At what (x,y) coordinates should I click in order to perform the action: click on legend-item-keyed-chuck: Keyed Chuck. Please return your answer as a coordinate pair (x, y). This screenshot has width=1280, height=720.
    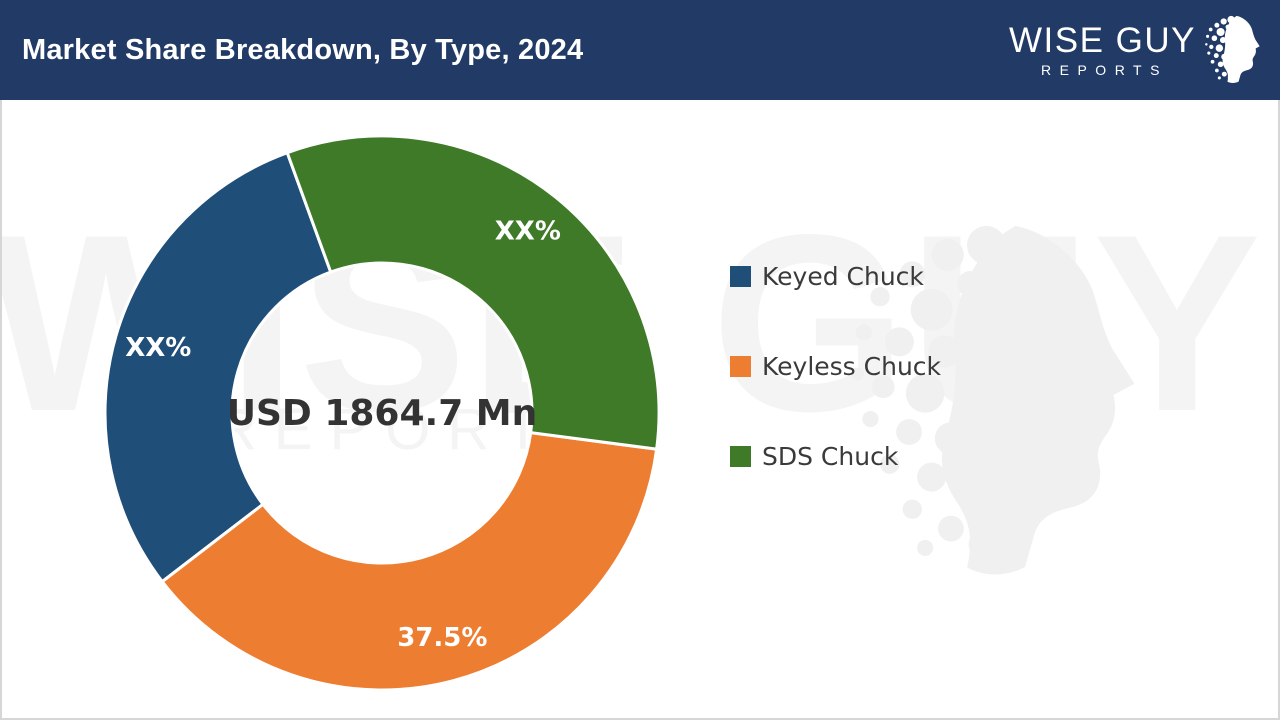
    Looking at the image, I should click on (835, 276).